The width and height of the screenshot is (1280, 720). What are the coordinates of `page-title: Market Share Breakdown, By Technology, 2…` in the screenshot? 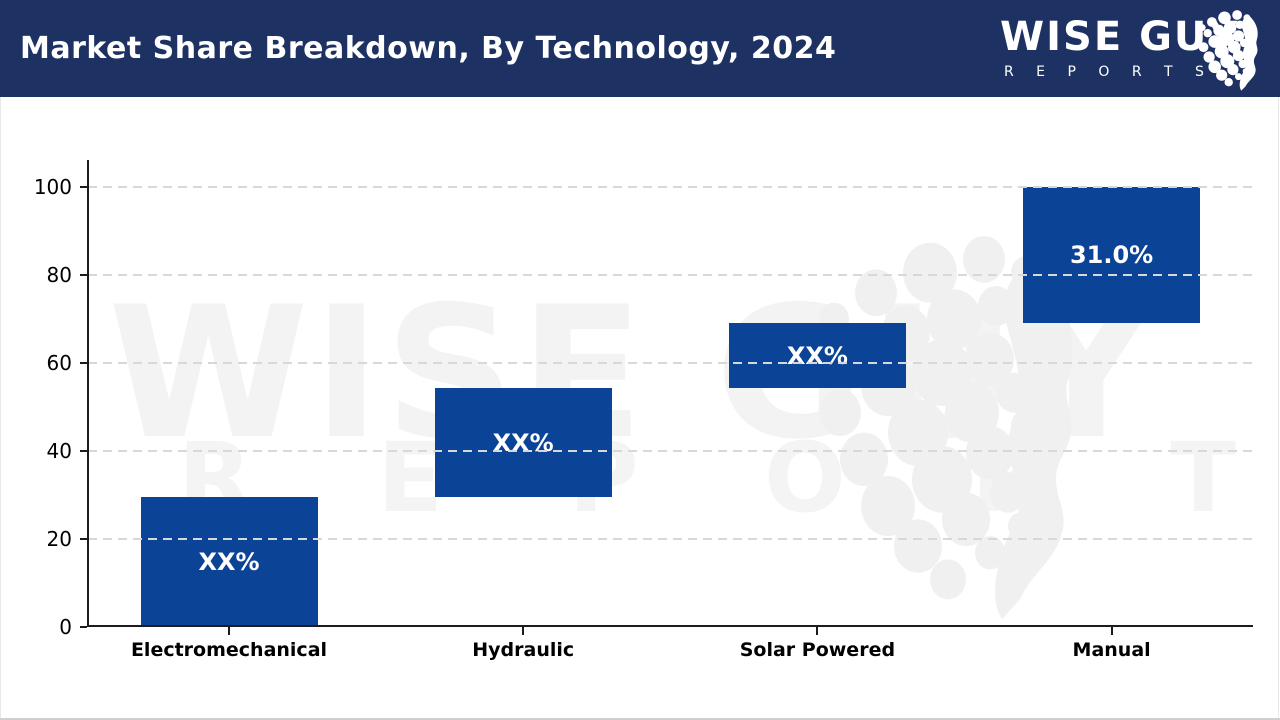 It's located at (428, 48).